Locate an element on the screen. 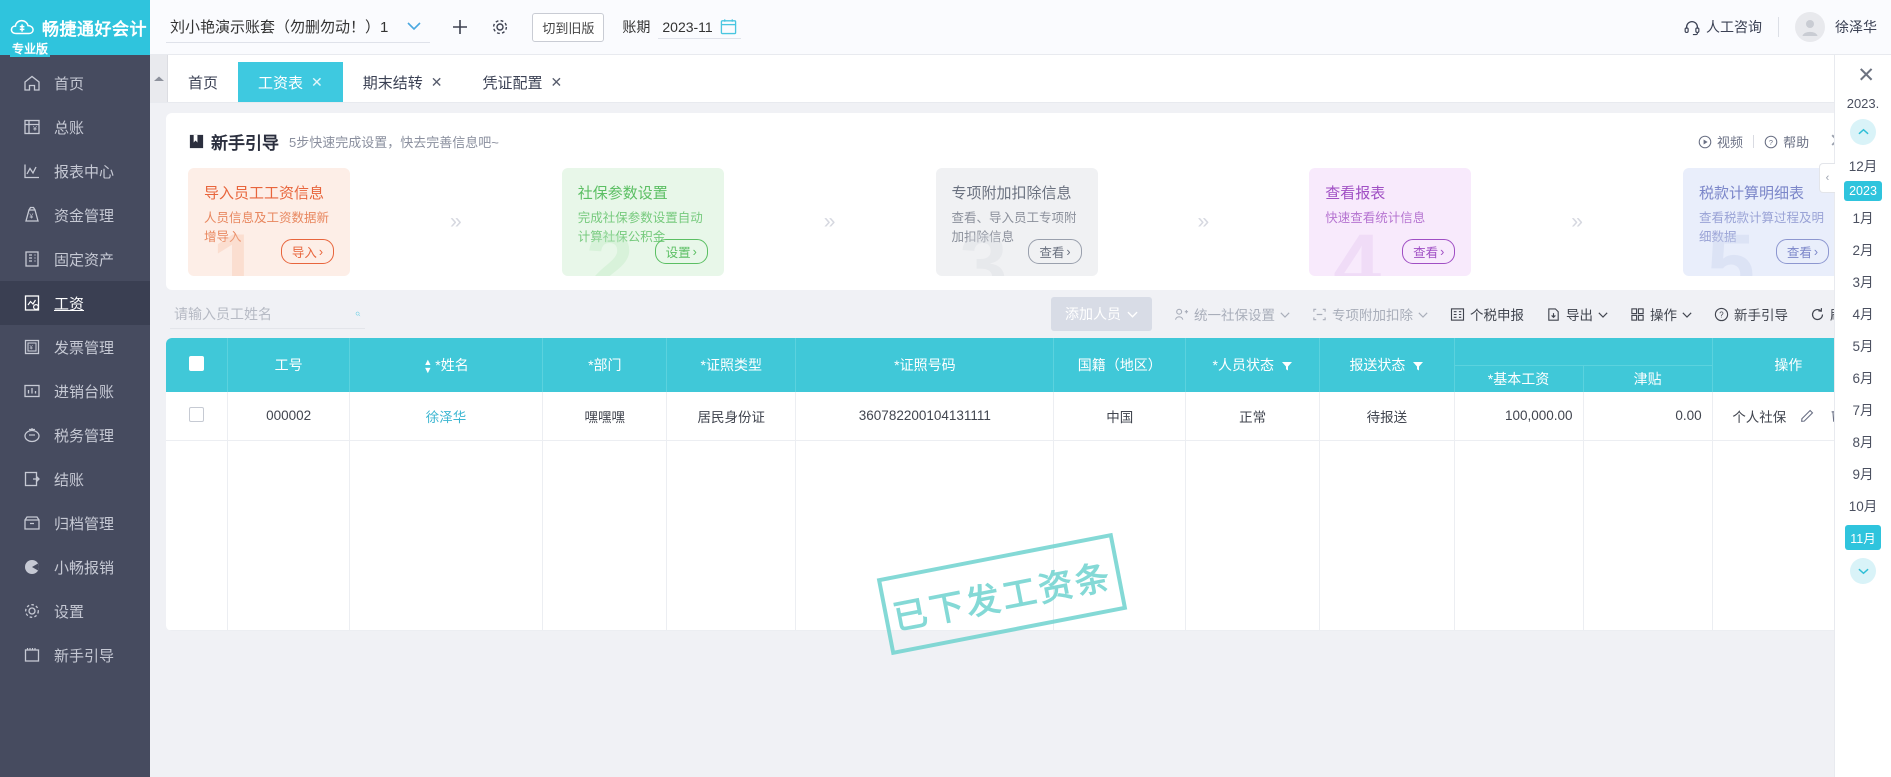 This screenshot has width=1891, height=777. tab-home: 首页 is located at coordinates (203, 82).